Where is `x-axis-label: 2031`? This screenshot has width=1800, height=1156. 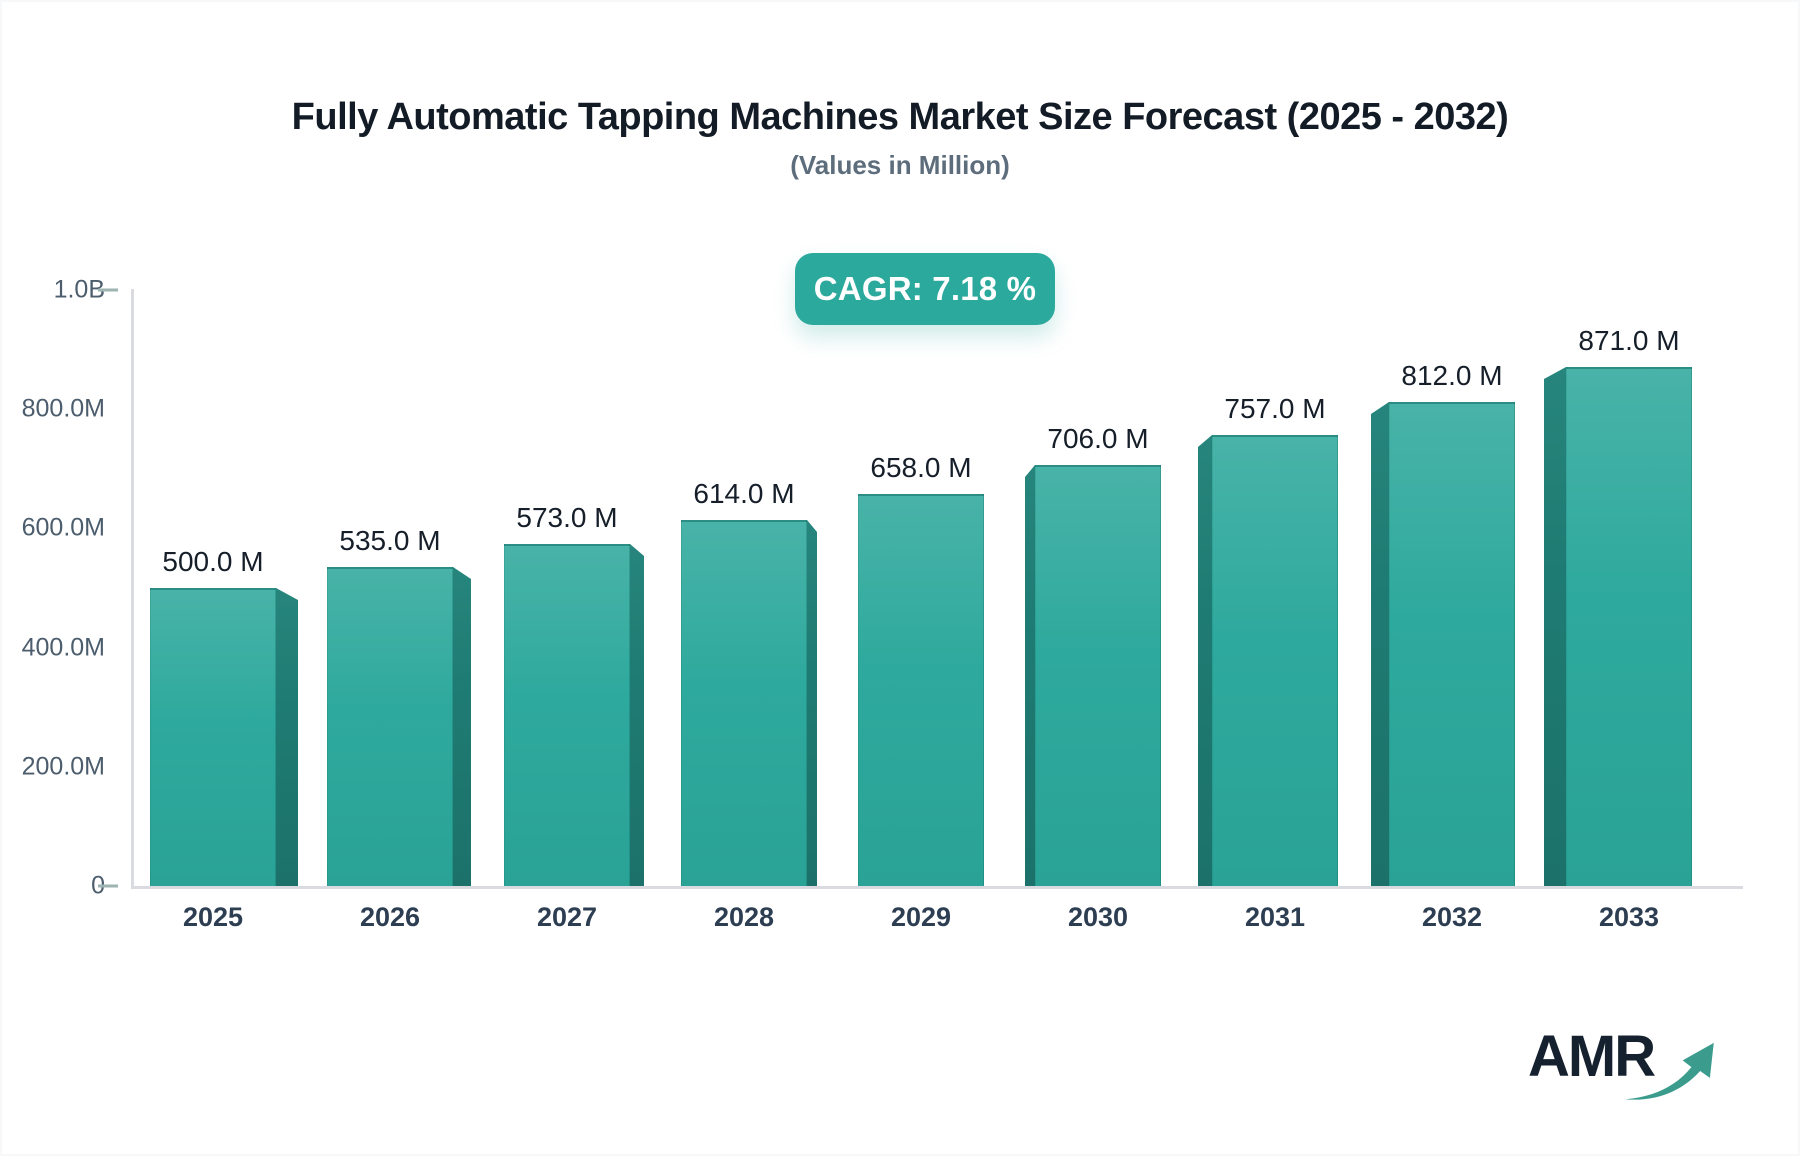
x-axis-label: 2031 is located at coordinates (1275, 917).